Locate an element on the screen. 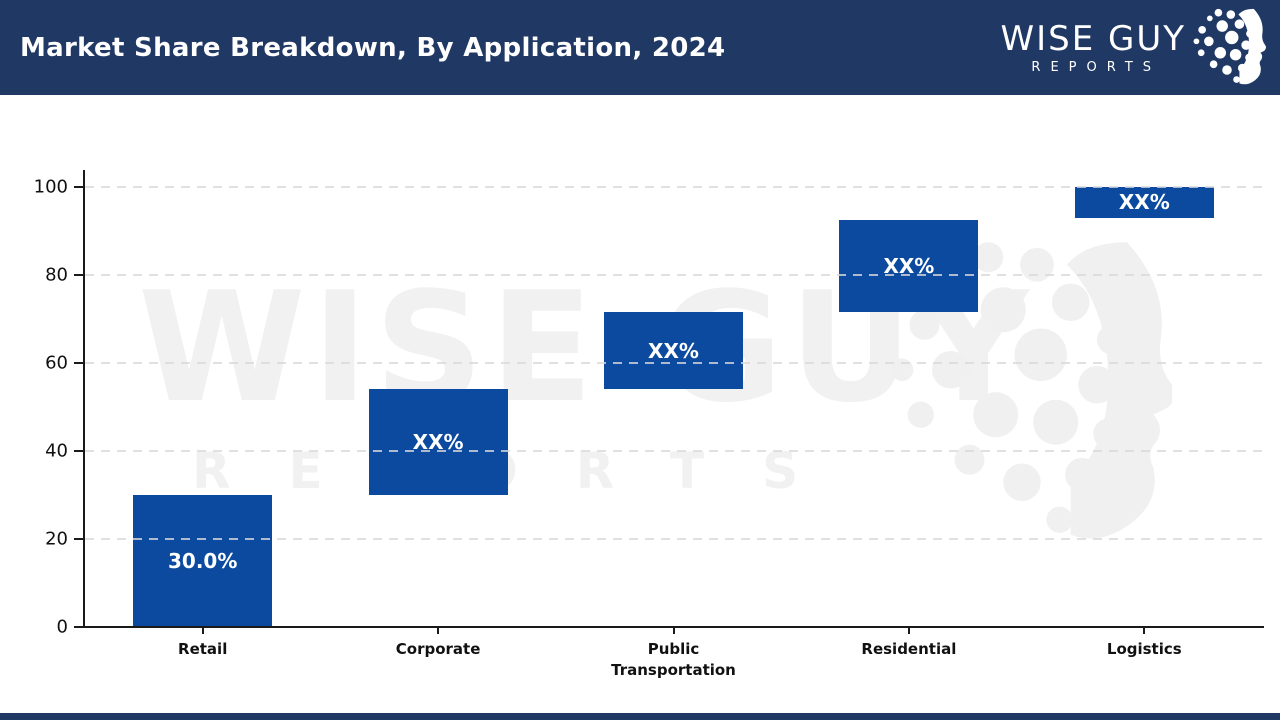  x-tick-residential is located at coordinates (908, 631).